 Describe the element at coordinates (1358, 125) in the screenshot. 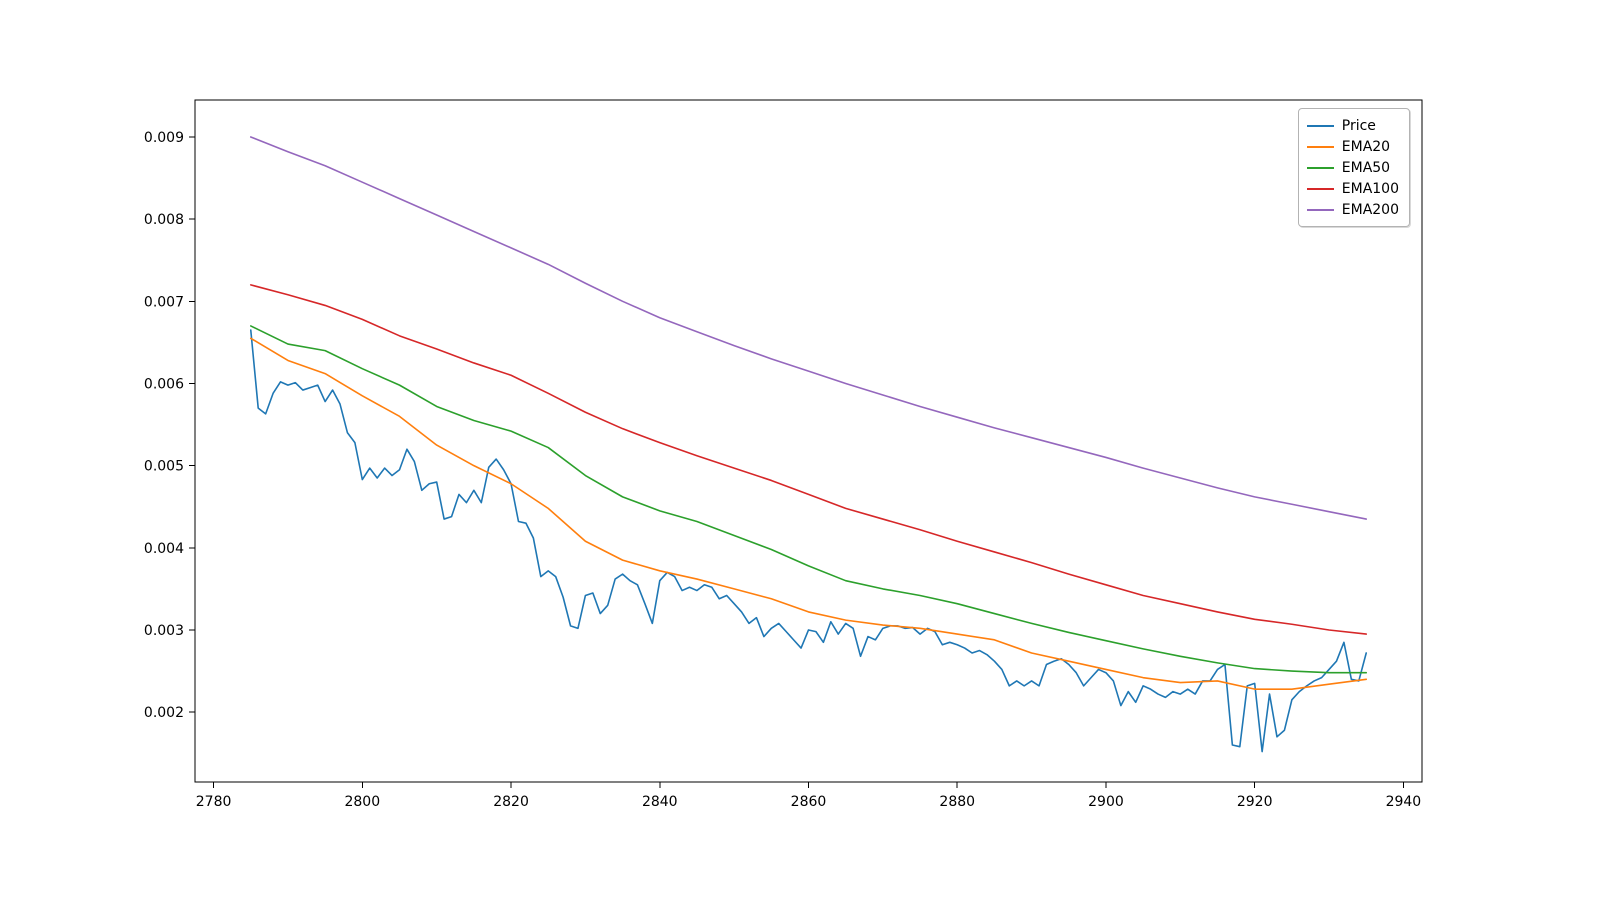

I see `legend-label: Price` at that location.